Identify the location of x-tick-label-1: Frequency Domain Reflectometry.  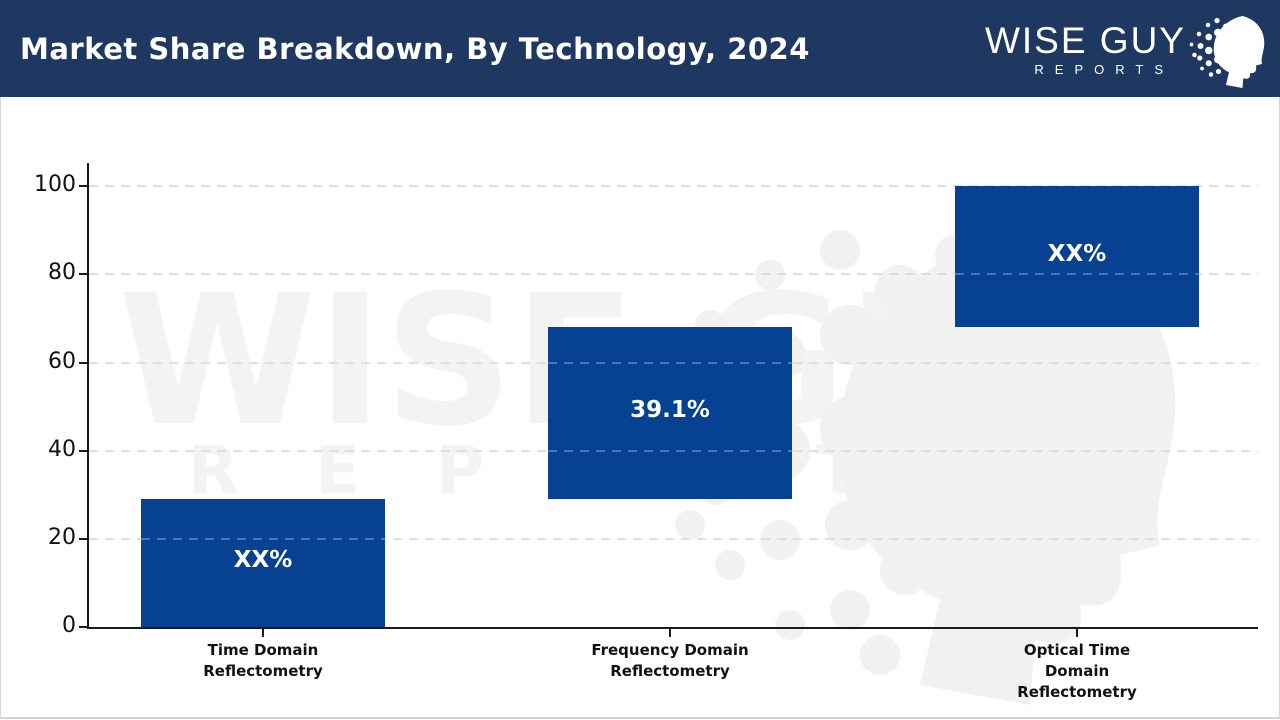
(670, 661).